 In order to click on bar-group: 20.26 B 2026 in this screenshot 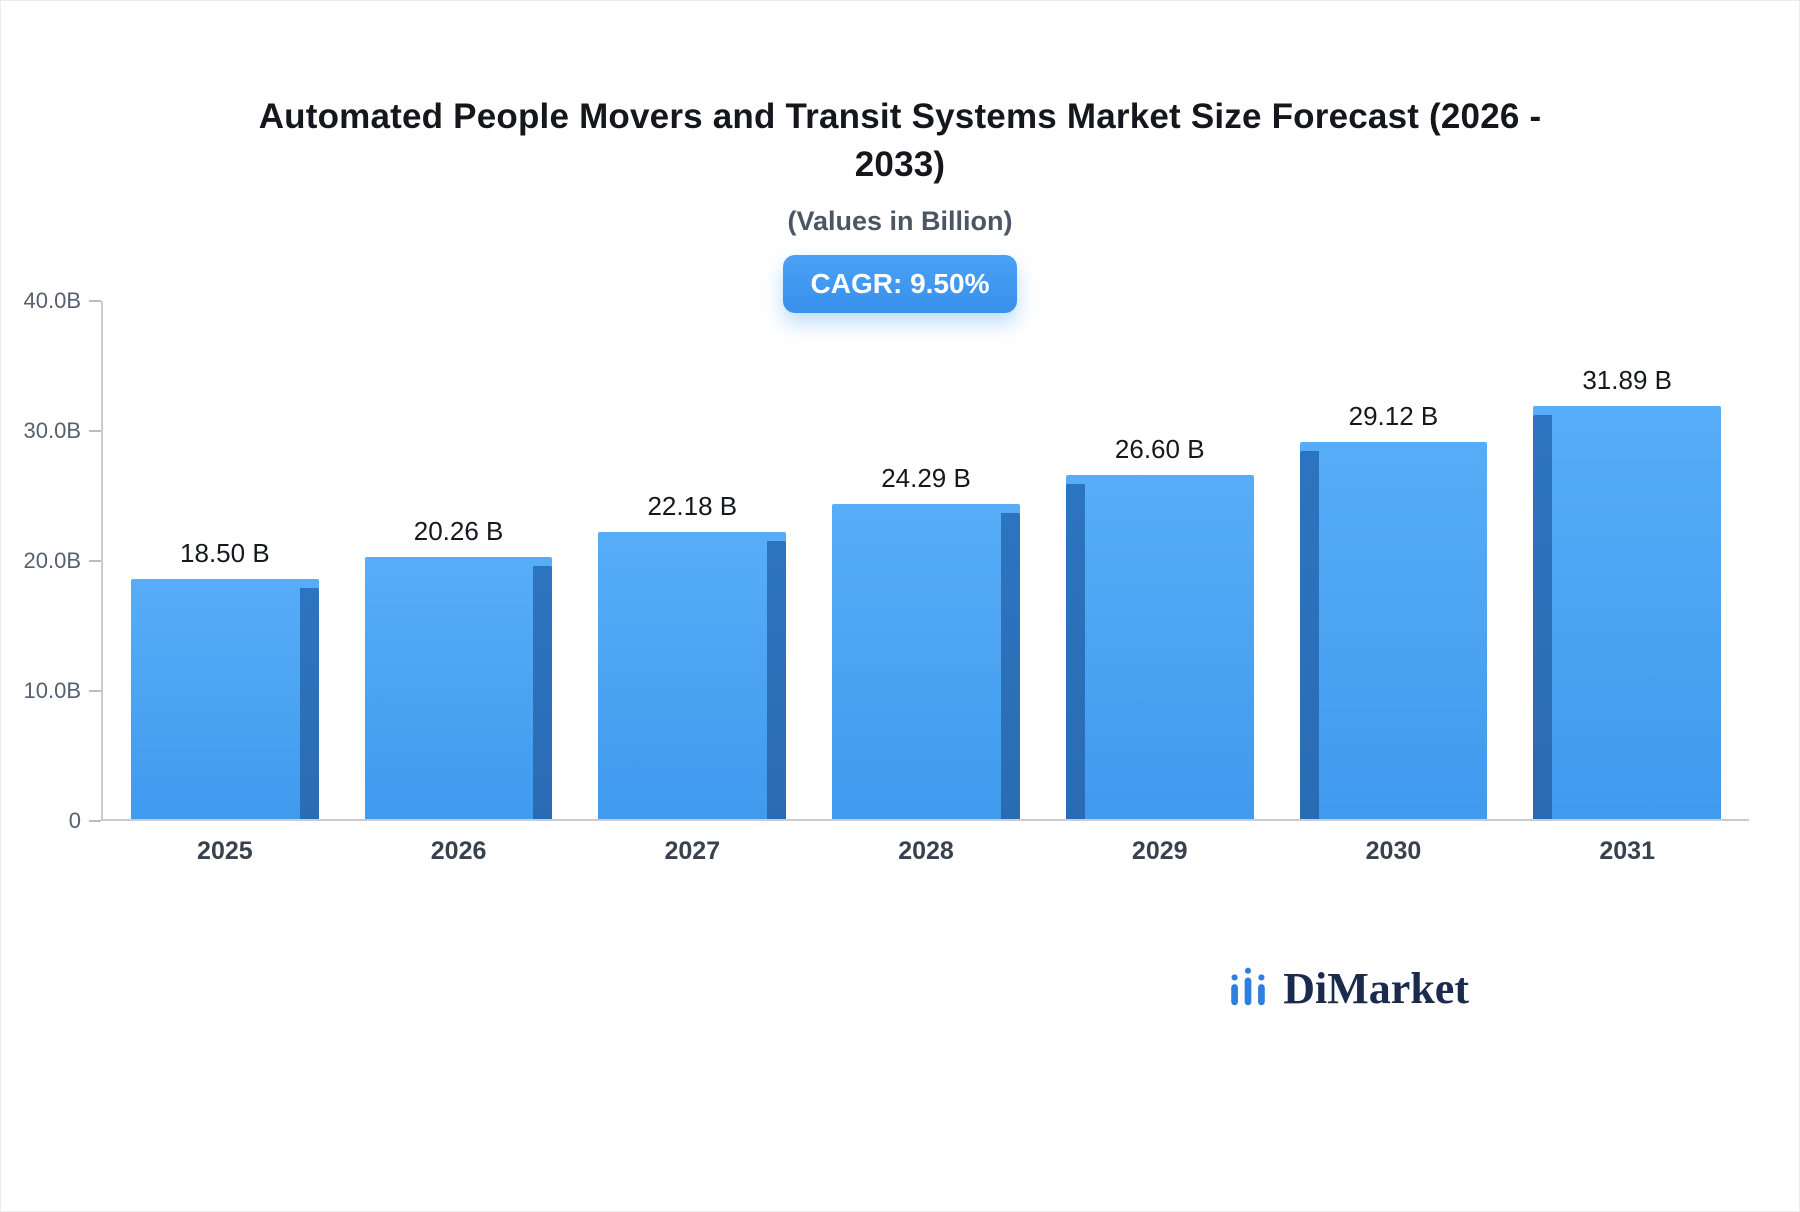, I will do `click(458, 583)`.